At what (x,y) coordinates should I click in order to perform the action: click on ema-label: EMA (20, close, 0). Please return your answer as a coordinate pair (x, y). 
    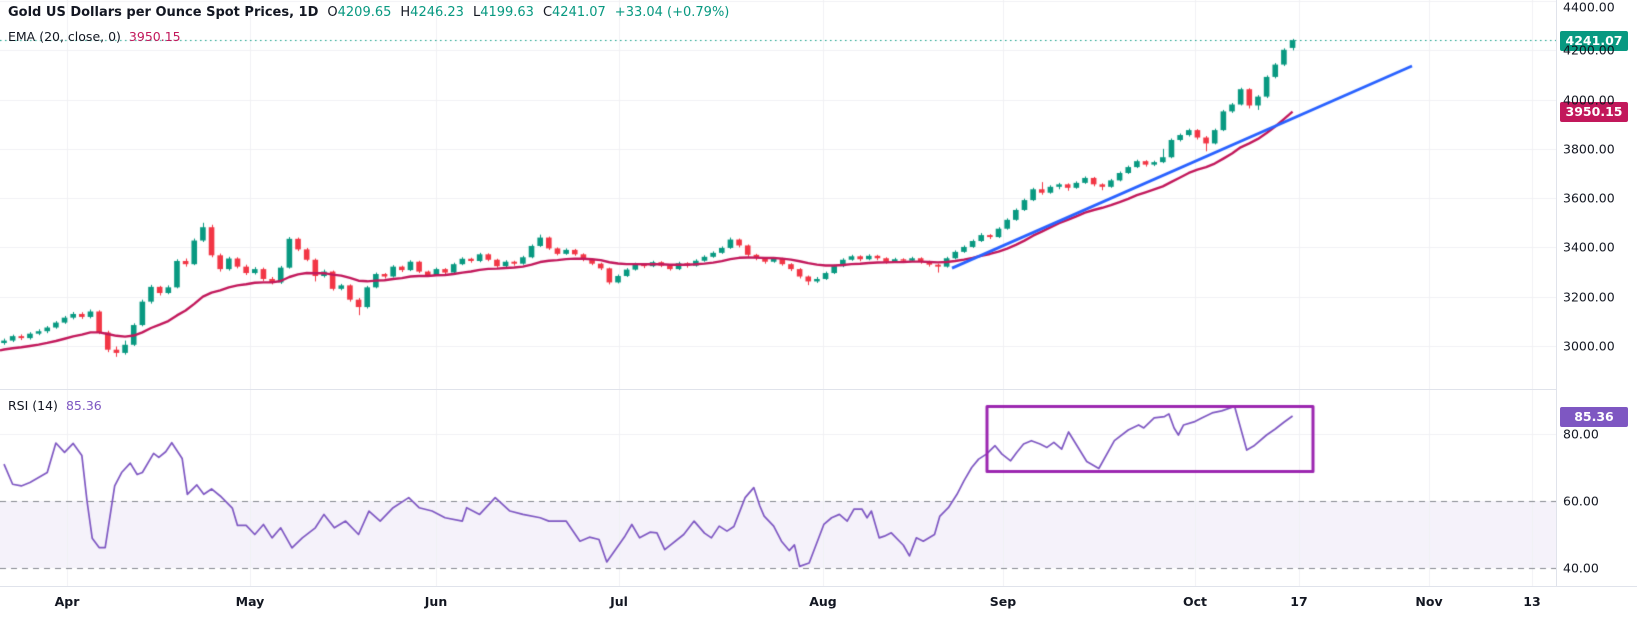
    Looking at the image, I should click on (64, 36).